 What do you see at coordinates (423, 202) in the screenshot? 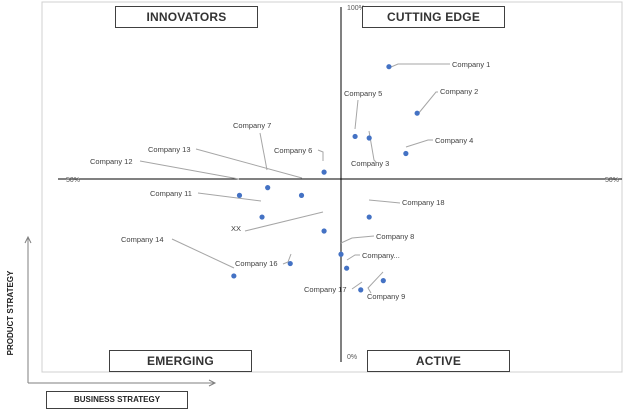
I see `point-label: Company 18` at bounding box center [423, 202].